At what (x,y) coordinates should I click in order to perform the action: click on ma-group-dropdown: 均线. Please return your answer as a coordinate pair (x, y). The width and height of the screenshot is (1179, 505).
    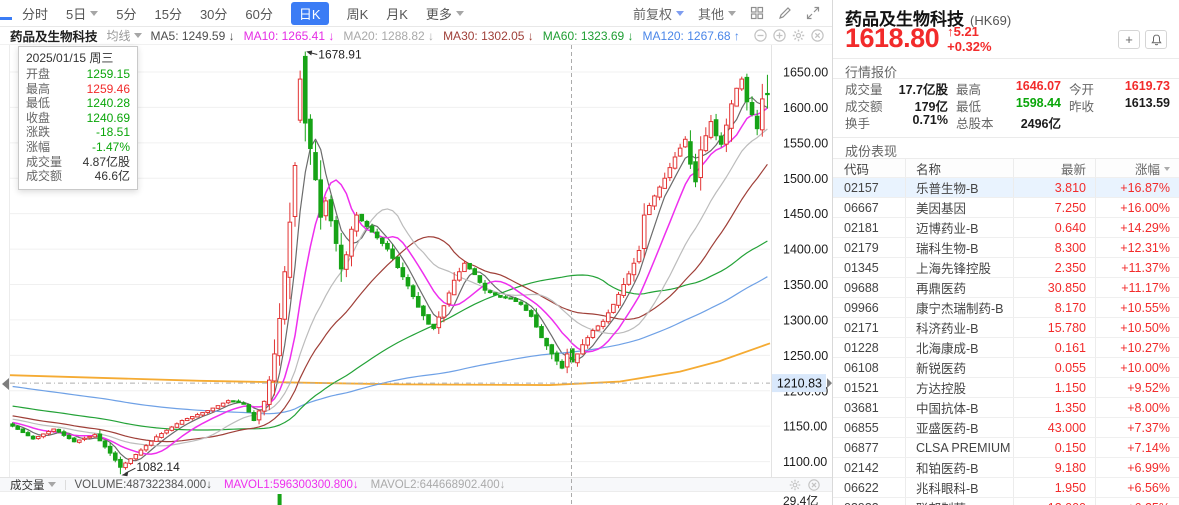
    Looking at the image, I should click on (124, 35).